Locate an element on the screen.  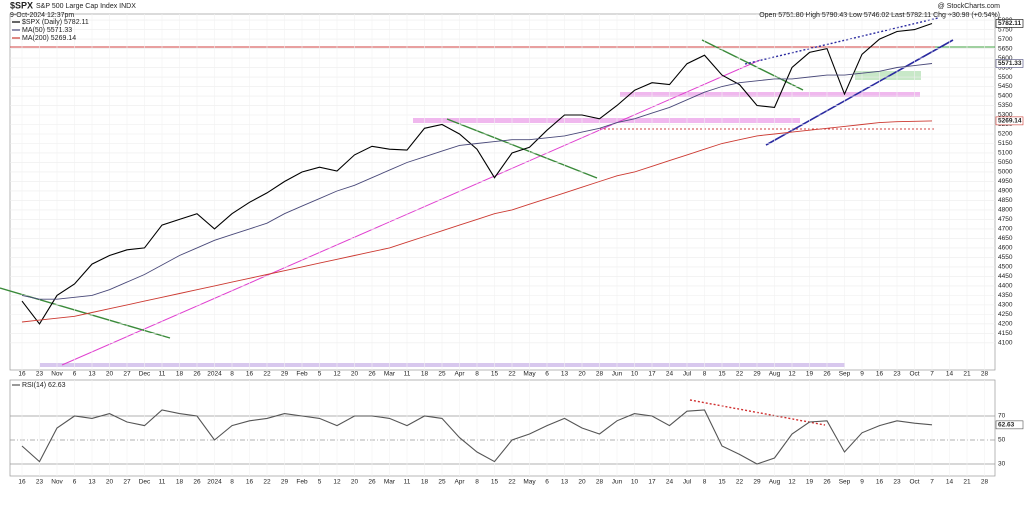
y-tick-label: 5100 is located at coordinates (1005, 153).